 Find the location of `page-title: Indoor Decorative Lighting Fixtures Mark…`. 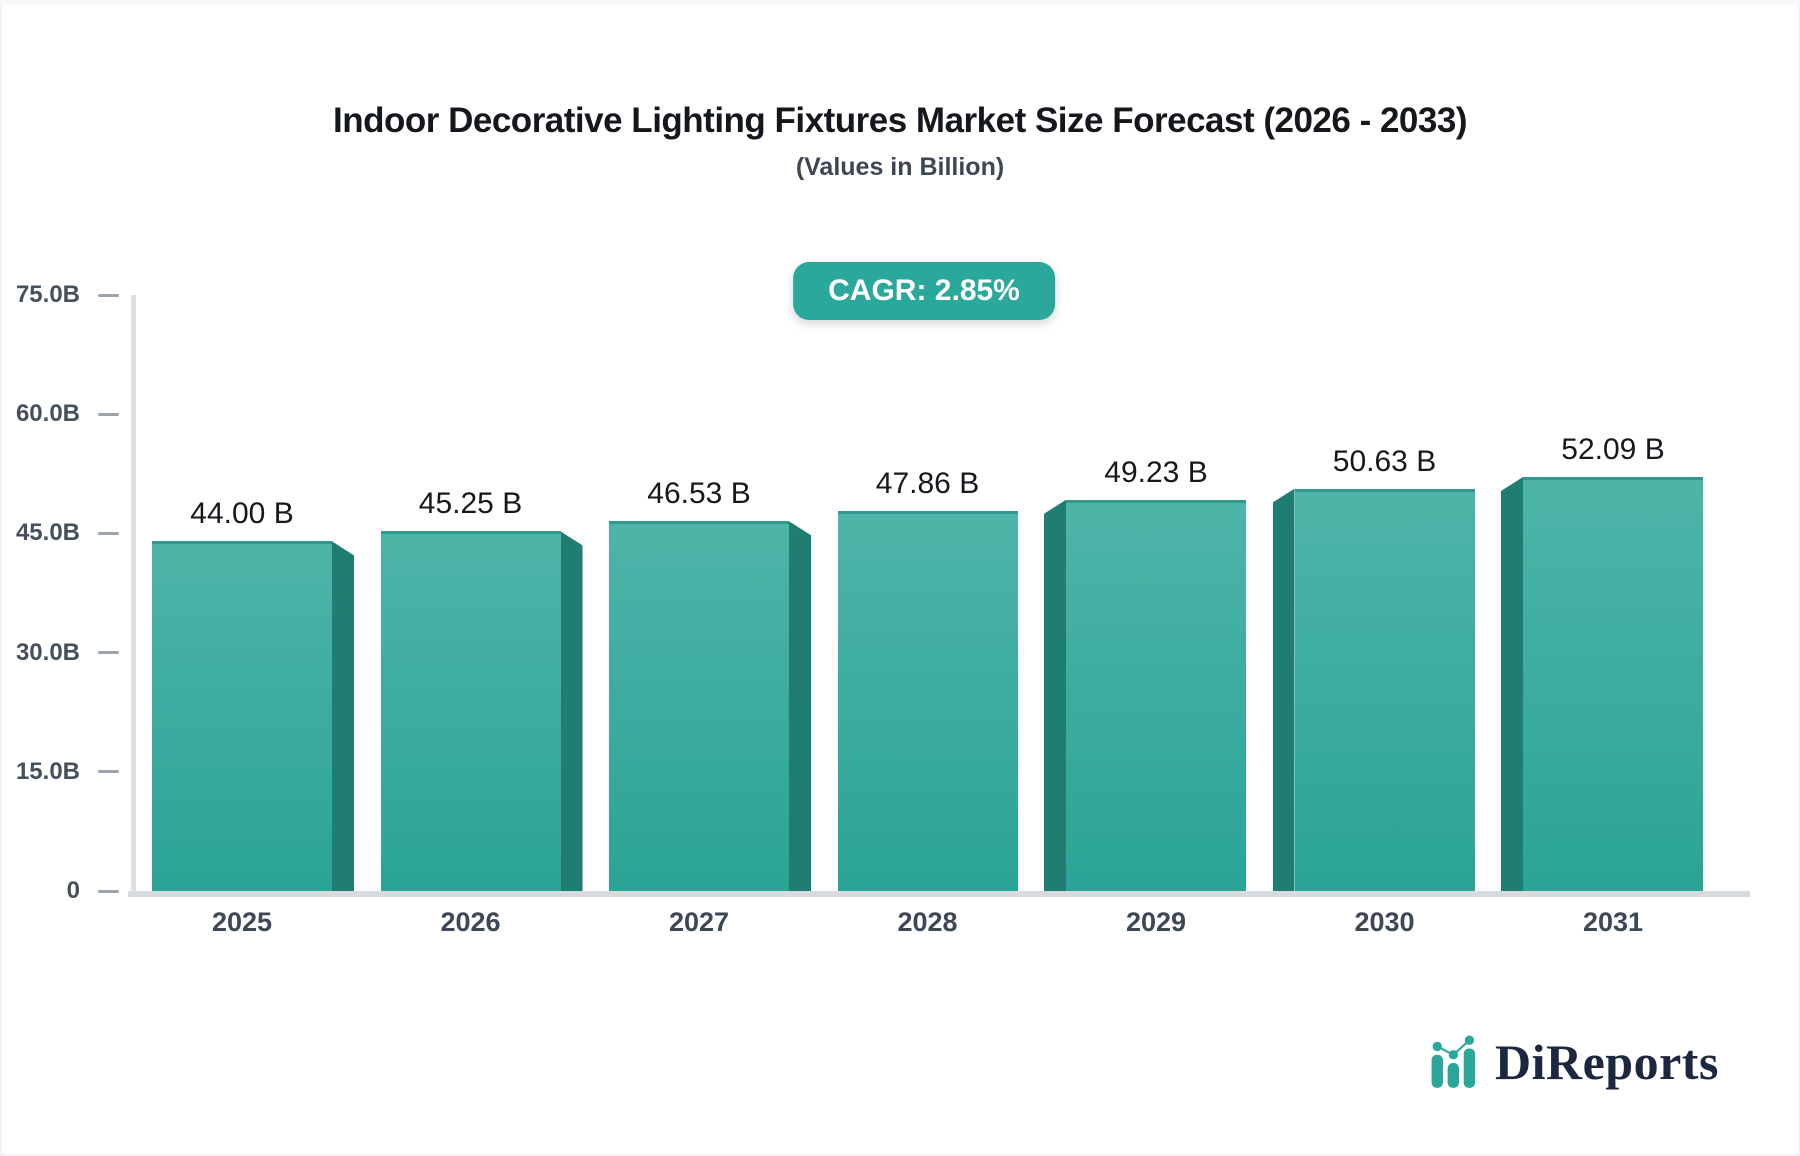

page-title: Indoor Decorative Lighting Fixtures Mark… is located at coordinates (900, 120).